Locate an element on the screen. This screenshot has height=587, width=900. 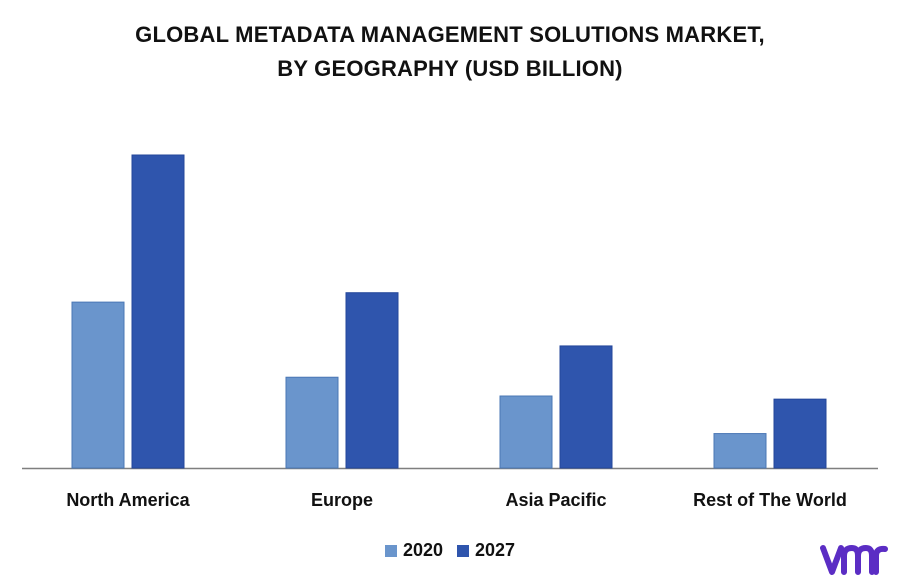
bar-asia-pacific-2020 is located at coordinates (526, 432).